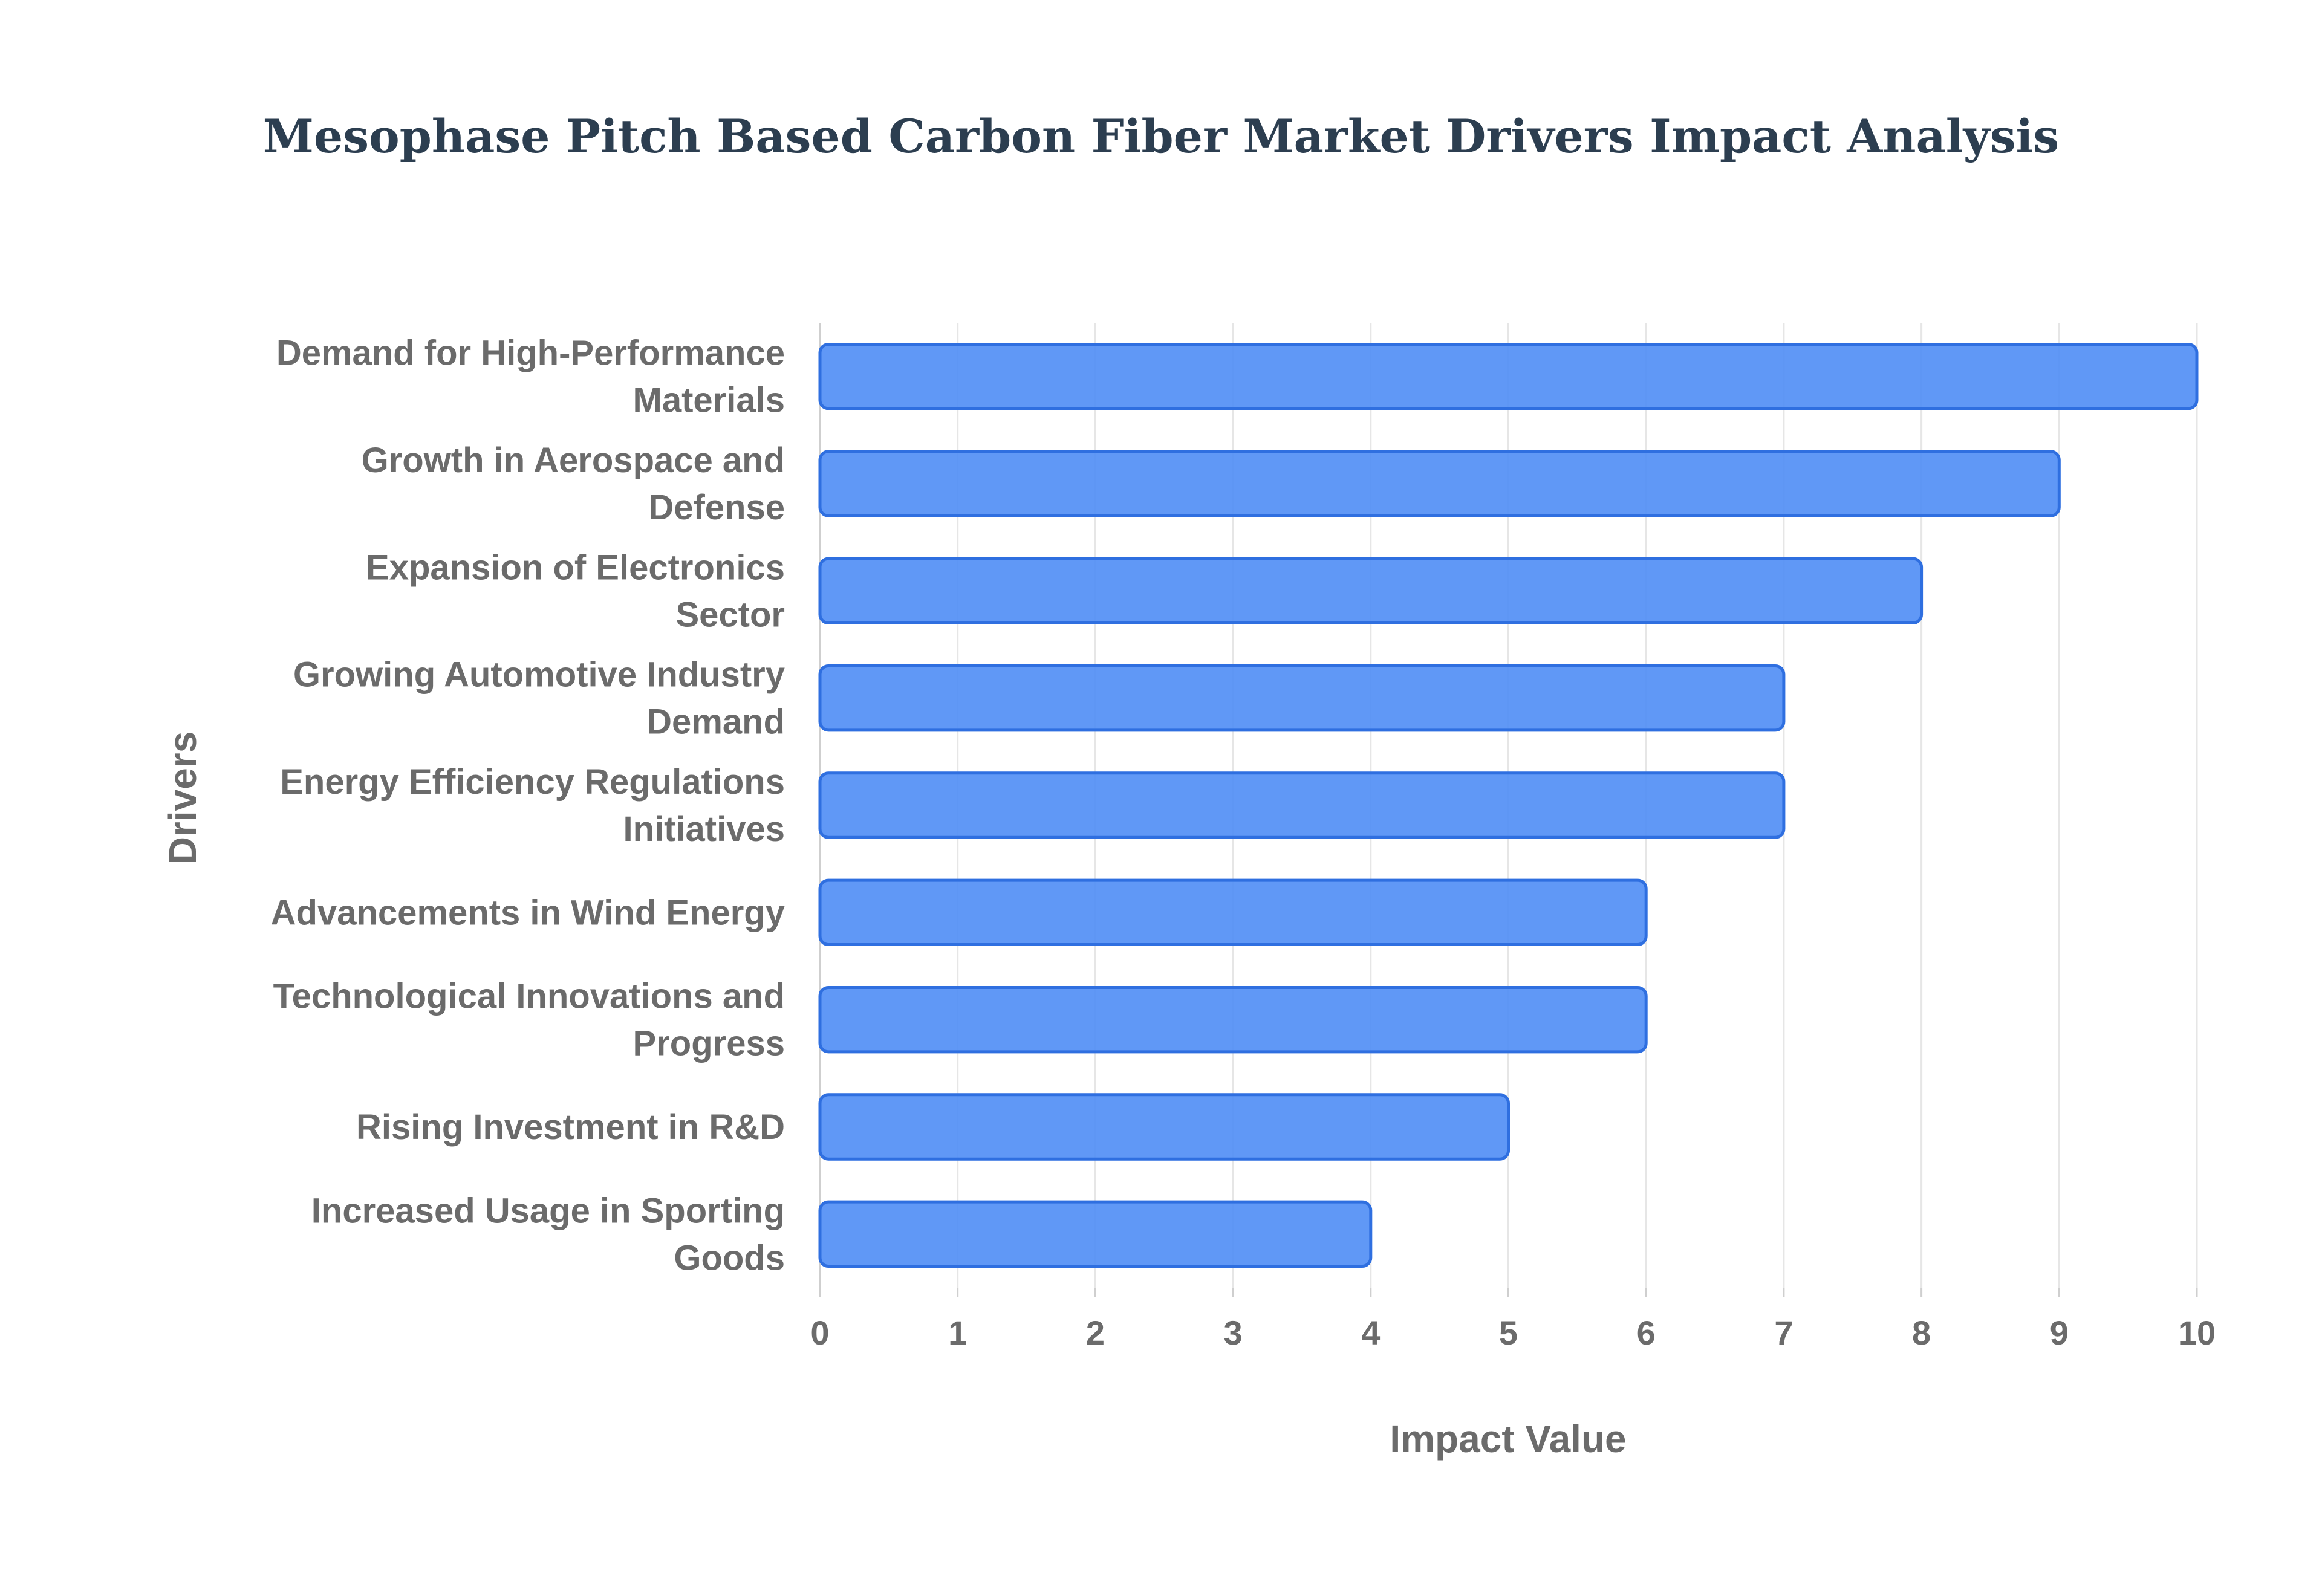 This screenshot has width=2322, height=1596. I want to click on y-tick-label-line: Expansion of Electronics, so click(575, 567).